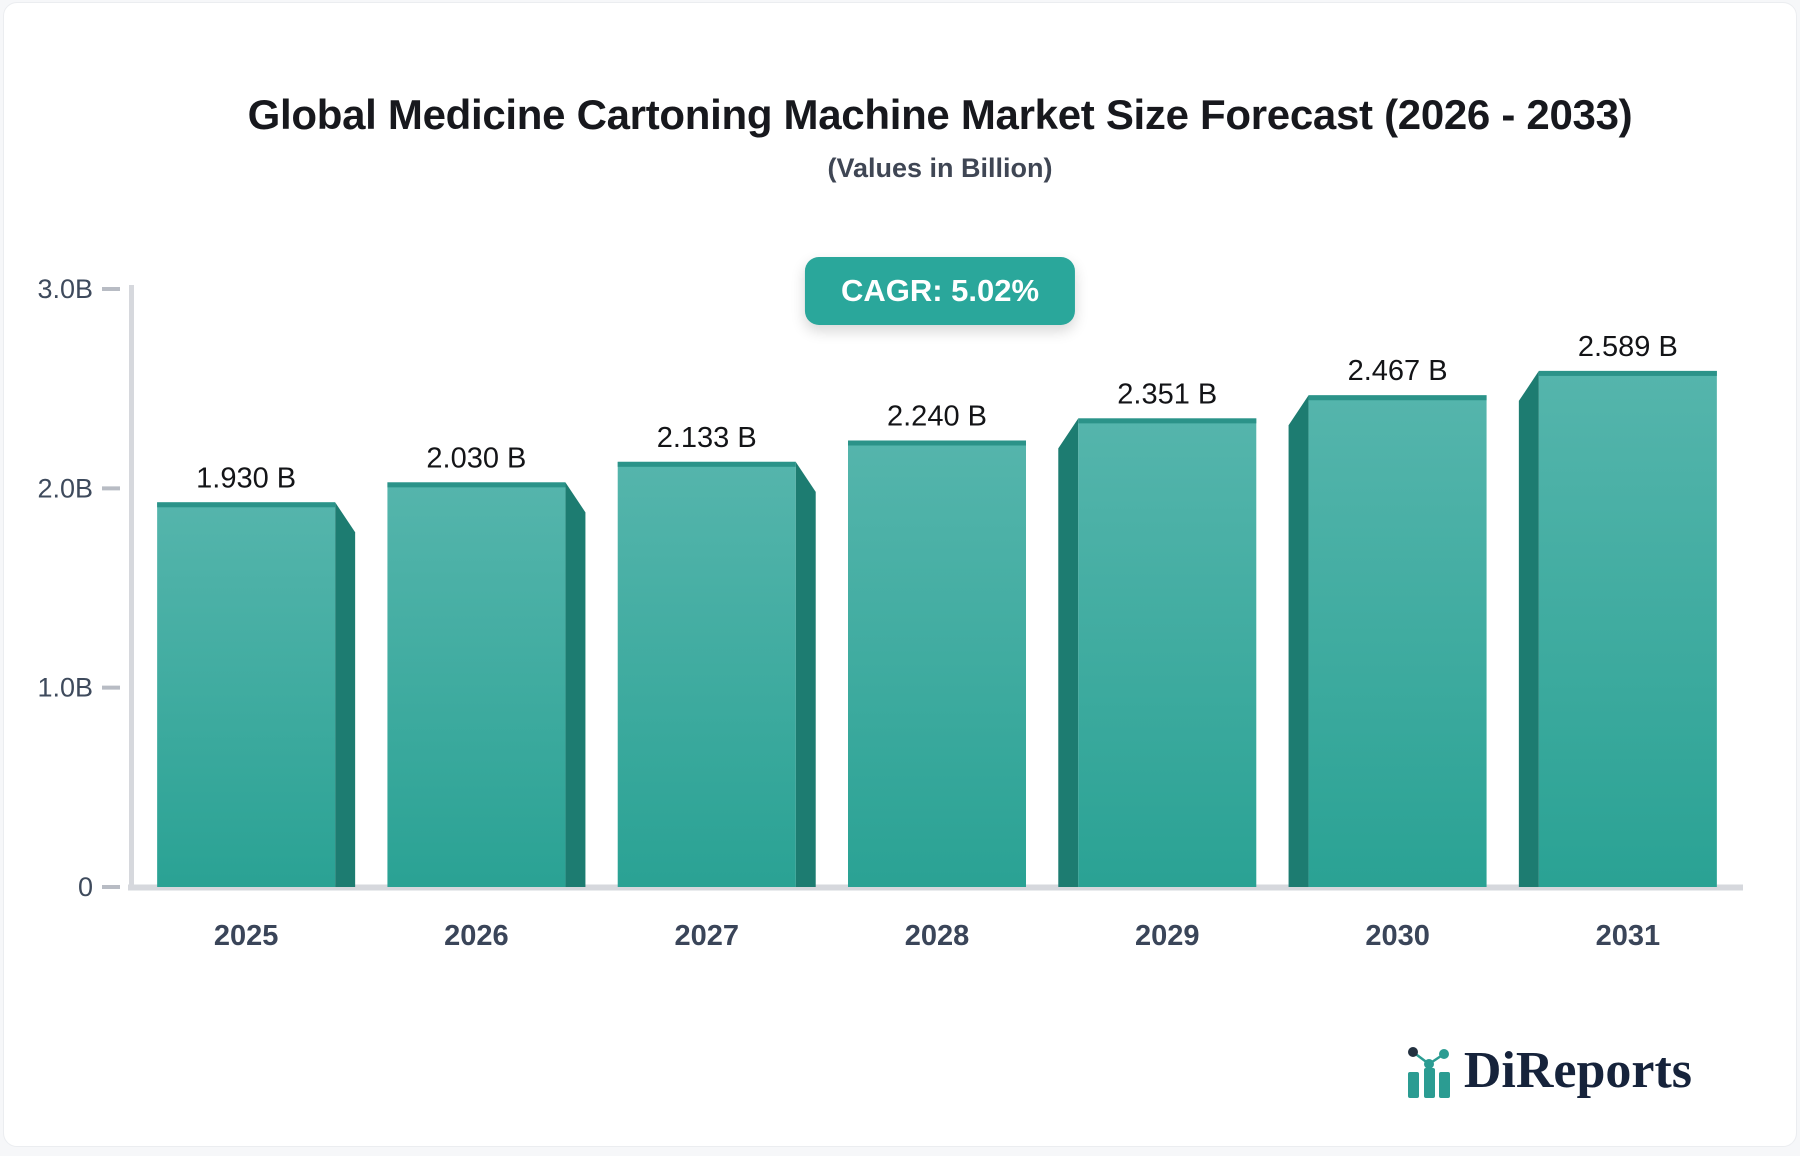  I want to click on cagr-badge-label: CAGR: 5.02%, so click(940, 290).